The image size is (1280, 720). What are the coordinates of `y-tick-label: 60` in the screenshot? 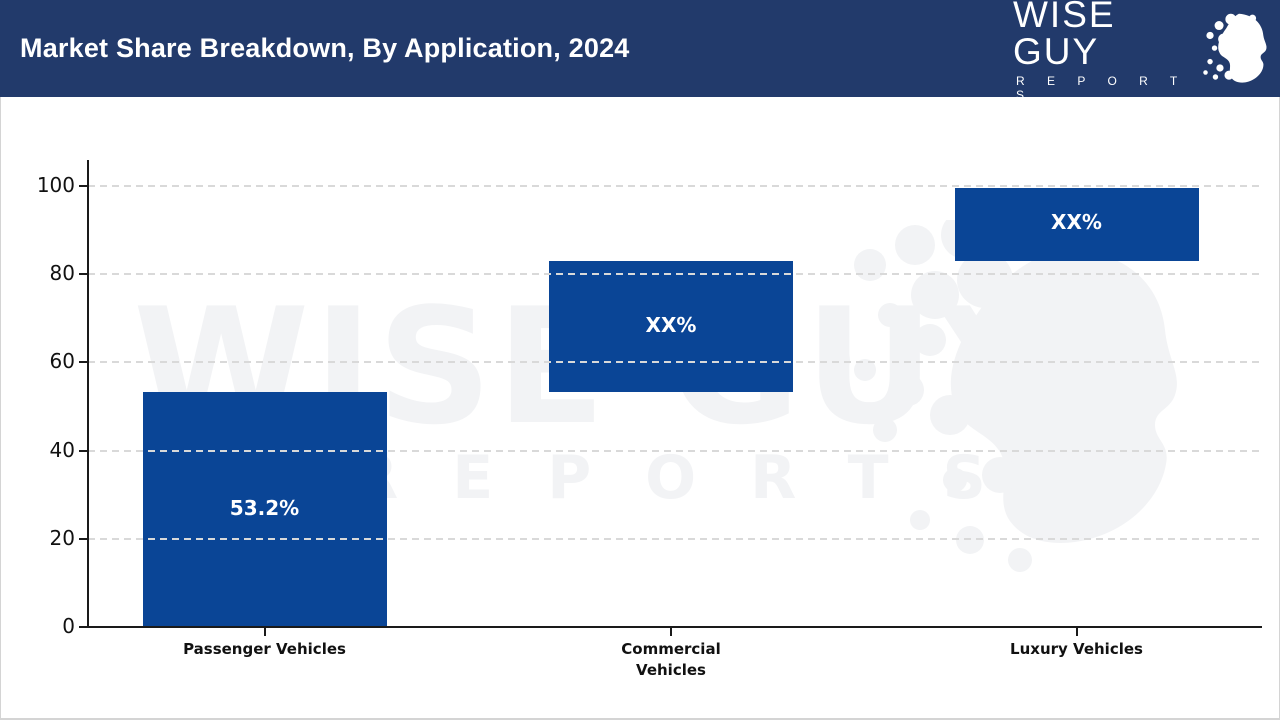 It's located at (62, 361).